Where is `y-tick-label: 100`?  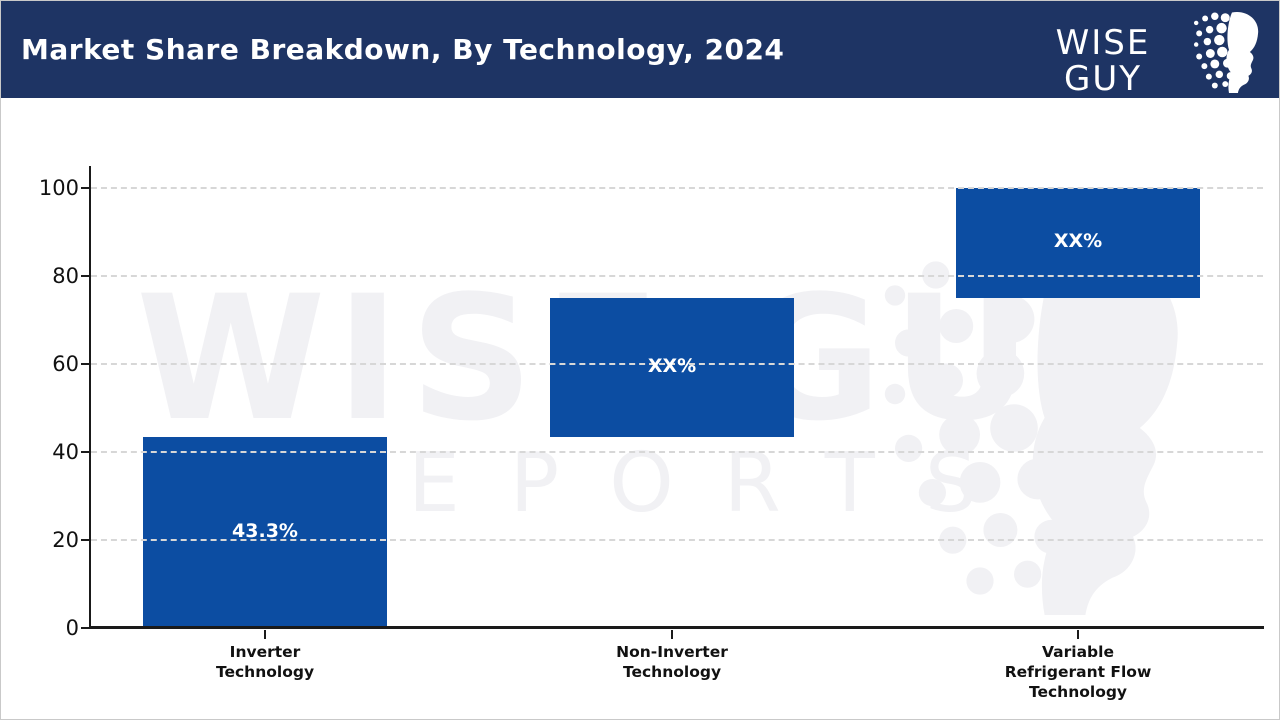 y-tick-label: 100 is located at coordinates (58, 188).